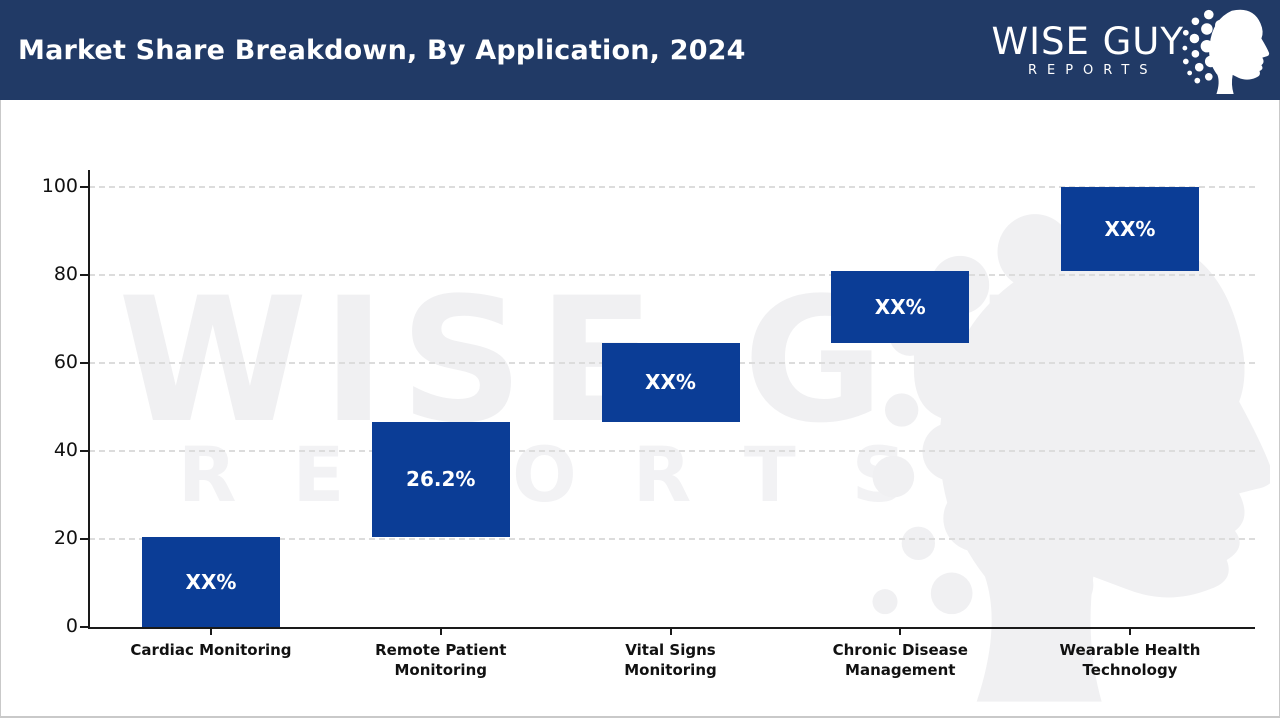 This screenshot has height=720, width=1280. I want to click on bar-1: XX%, so click(211, 581).